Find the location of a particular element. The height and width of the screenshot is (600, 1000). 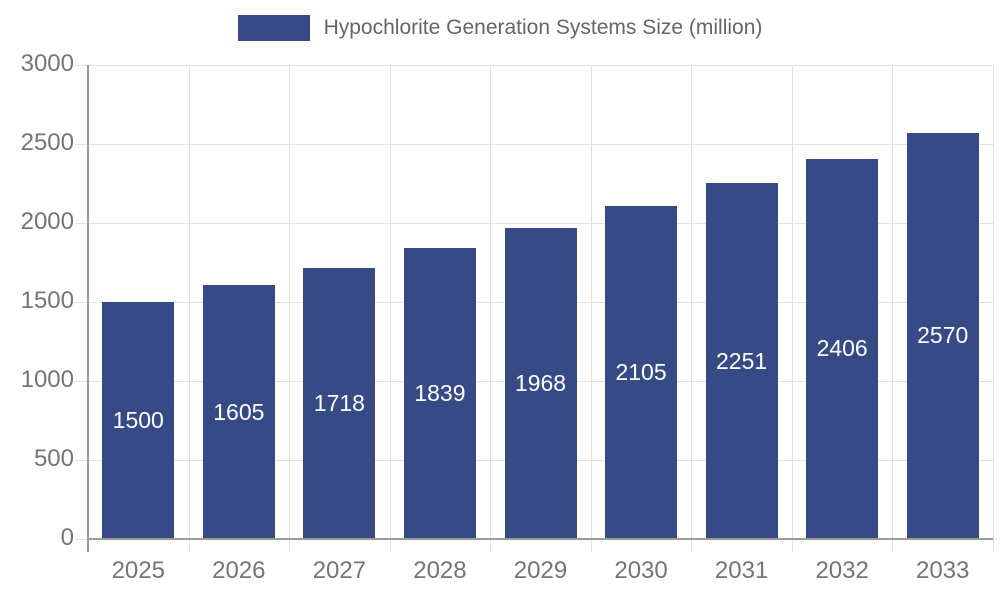

y-axis-label: 1000 is located at coordinates (47, 379).